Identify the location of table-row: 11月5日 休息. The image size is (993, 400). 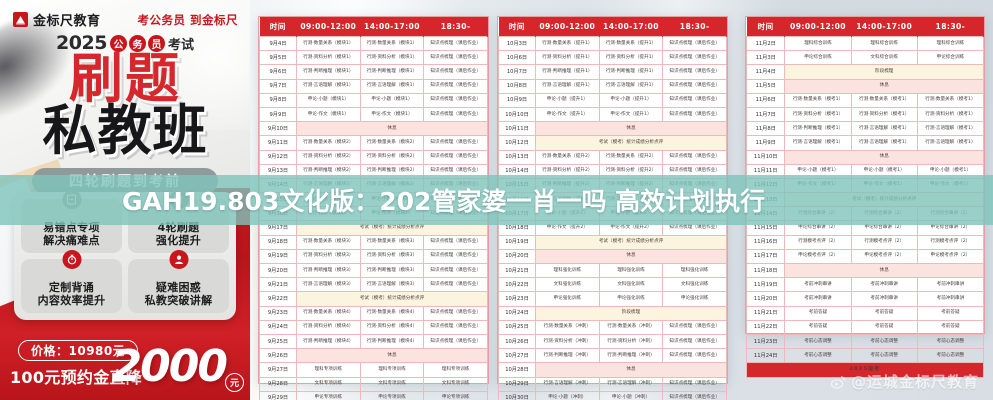
(864, 86).